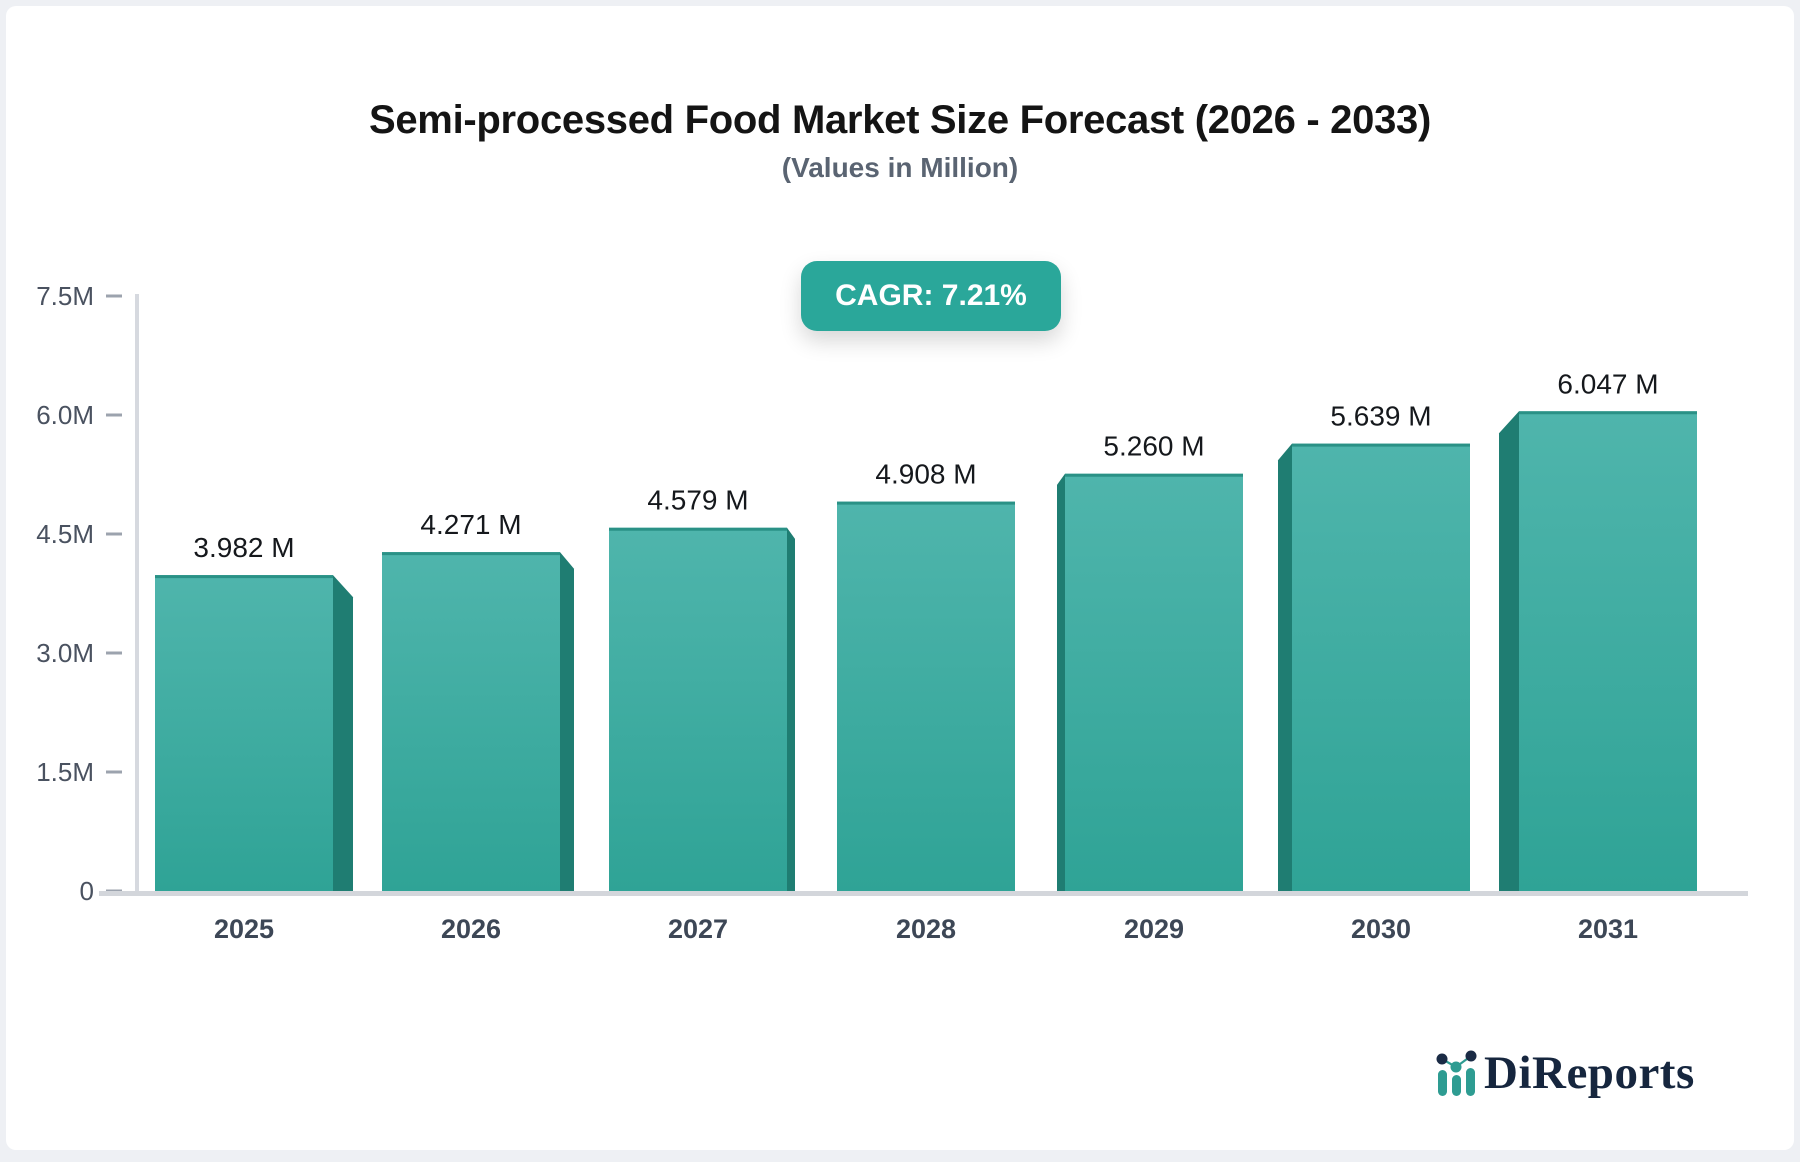  I want to click on chart-subtitle: (Values in Million), so click(900, 167).